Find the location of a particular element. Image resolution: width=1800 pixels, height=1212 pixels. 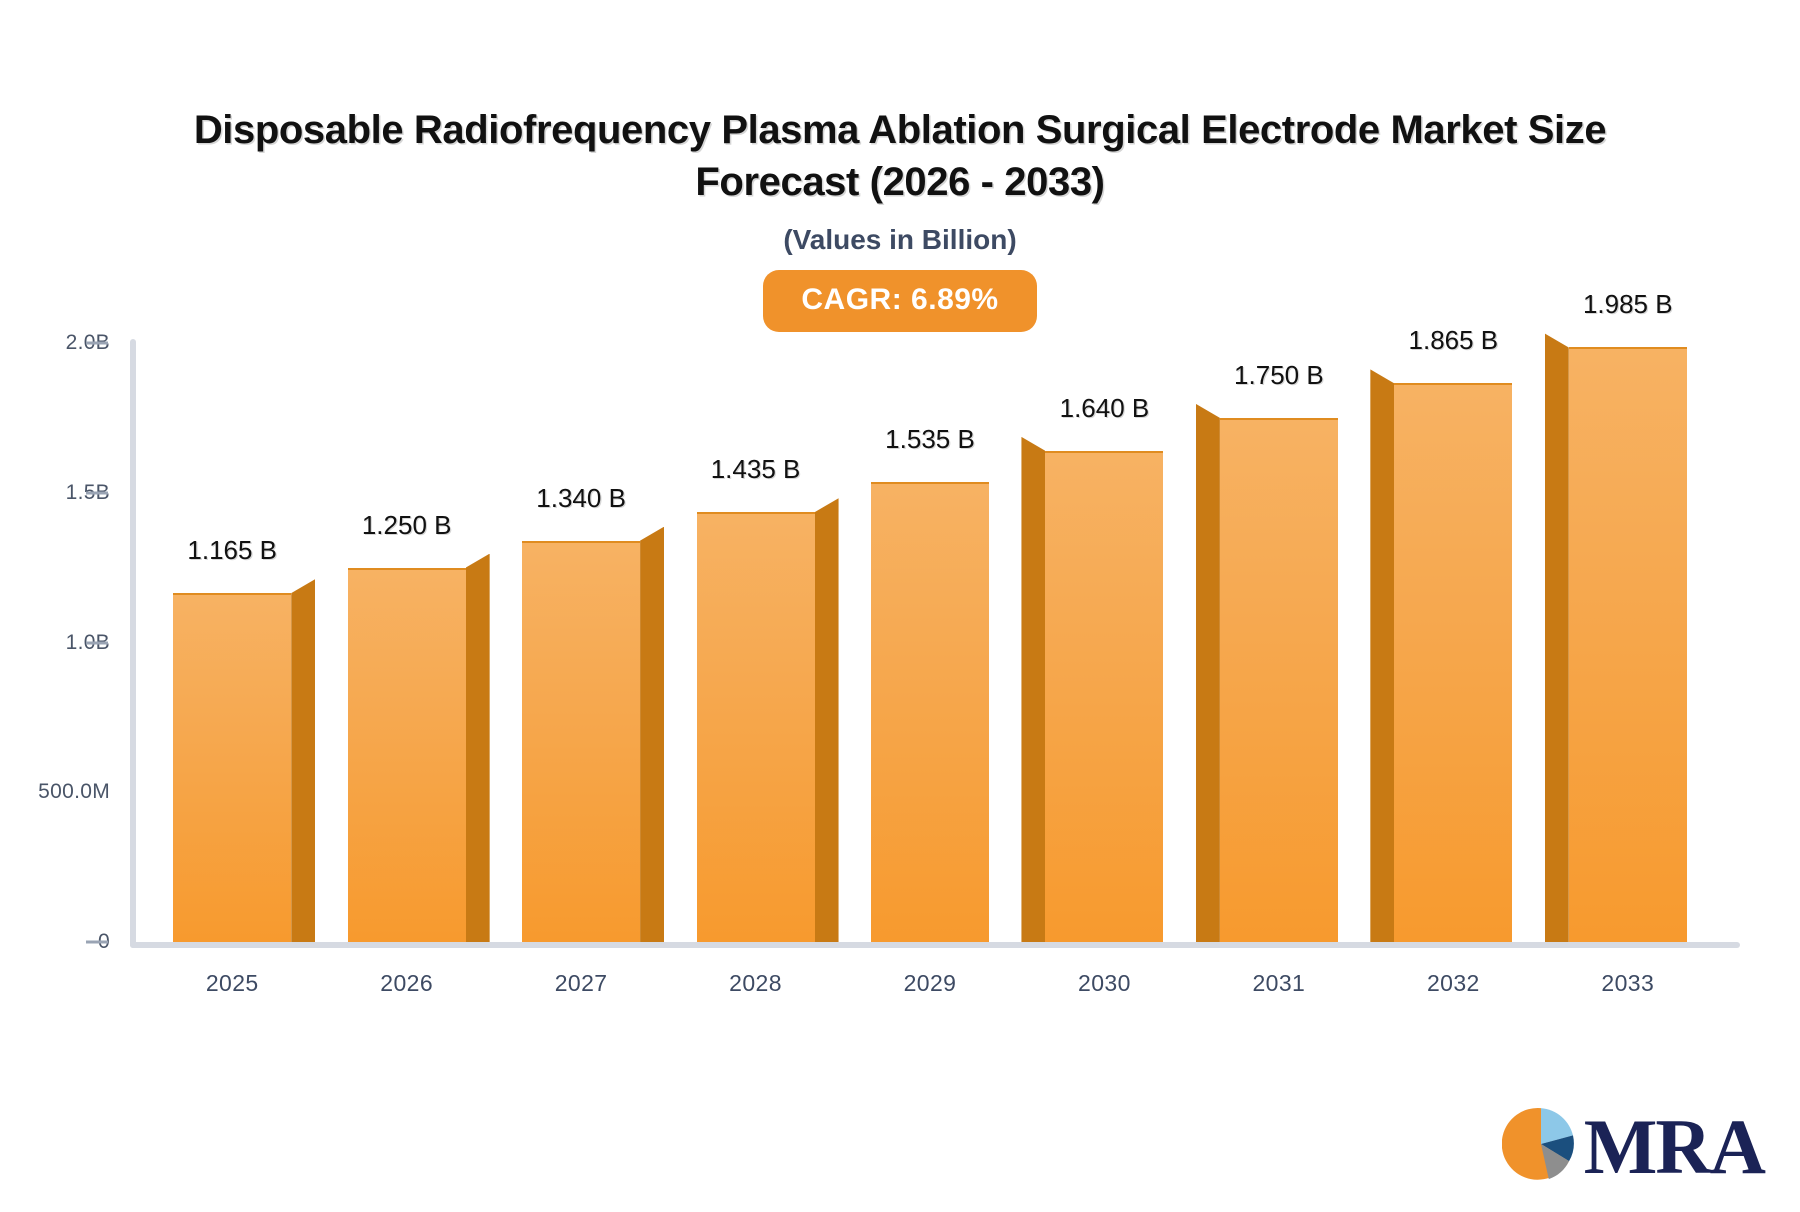

bar-value-label: 1.750 B is located at coordinates (1279, 374).